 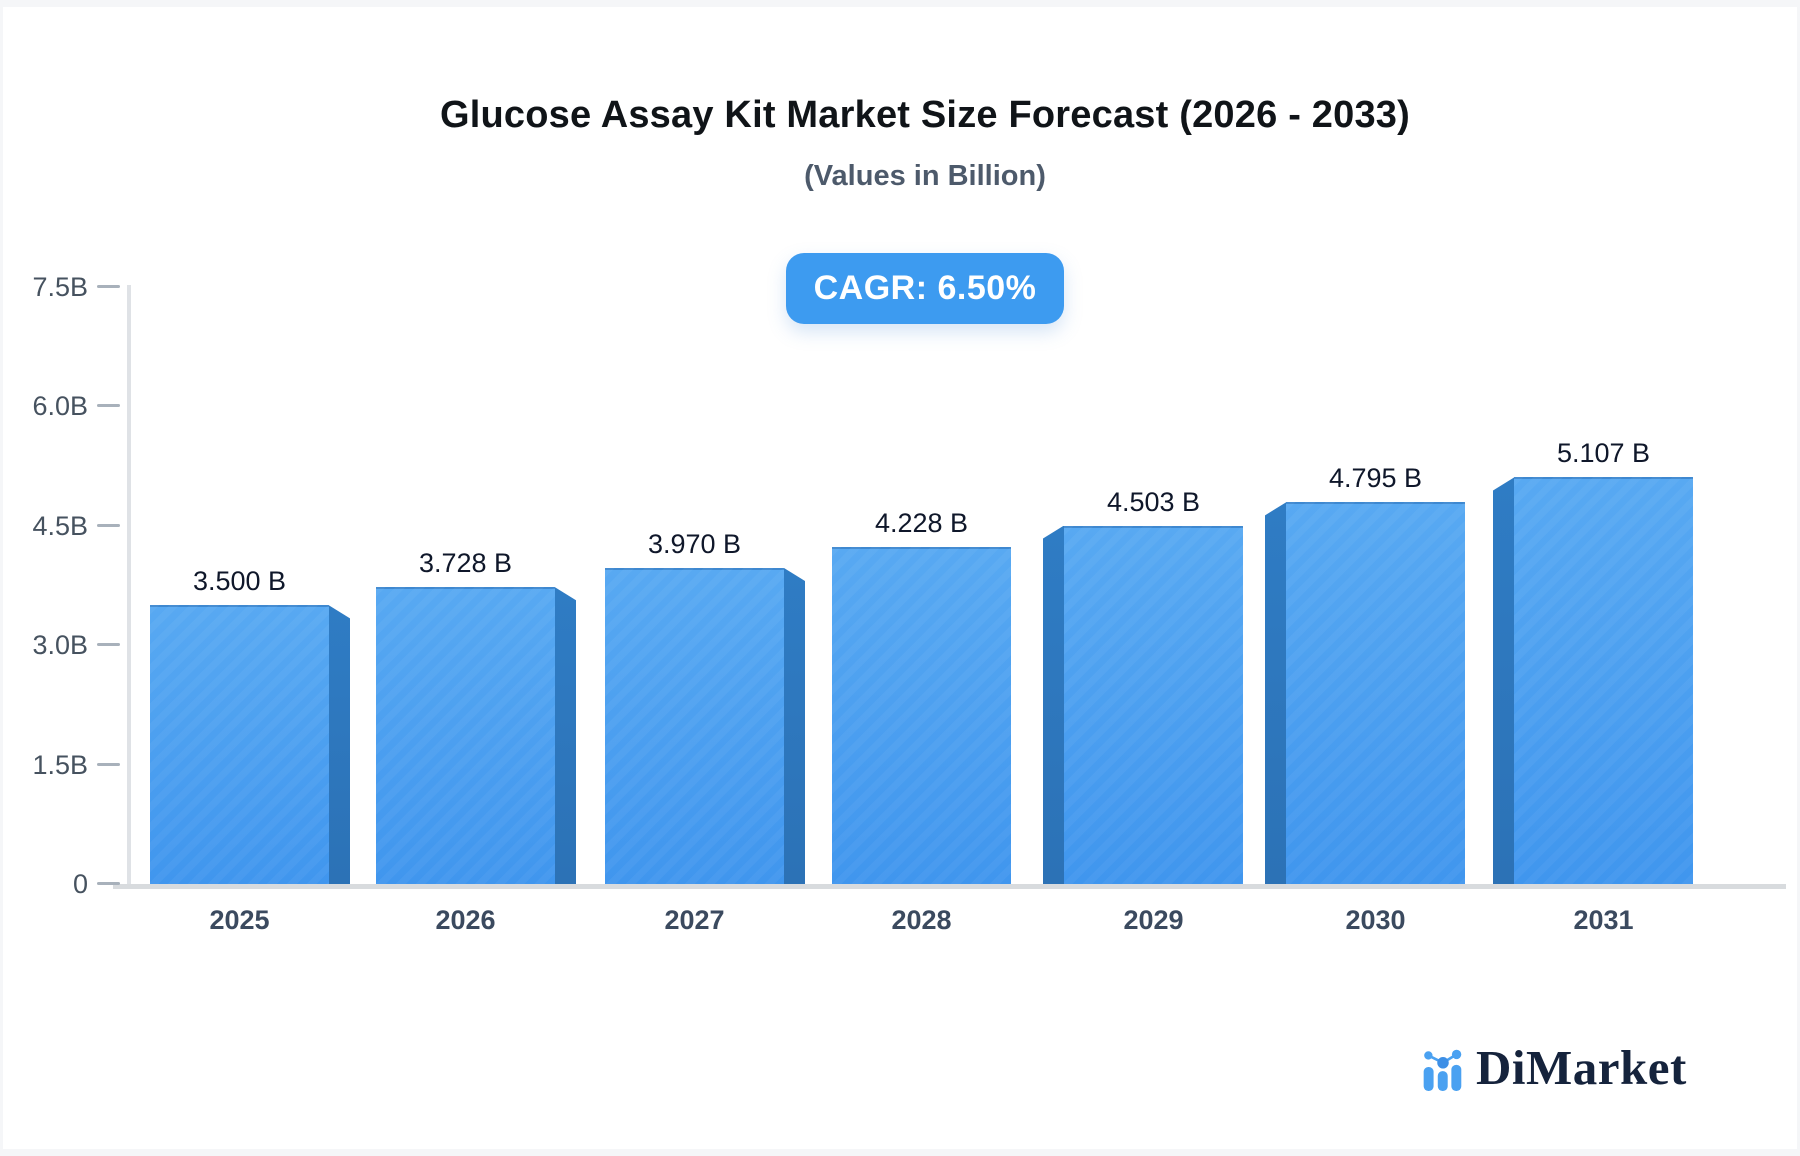 I want to click on y-tick-label: 1.5B, so click(x=60, y=764).